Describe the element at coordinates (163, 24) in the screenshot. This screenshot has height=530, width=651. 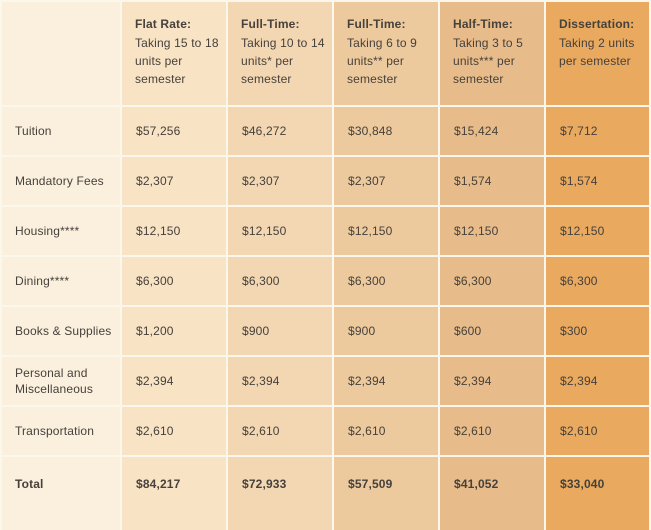
I see `column-header-title: Flat Rate:` at that location.